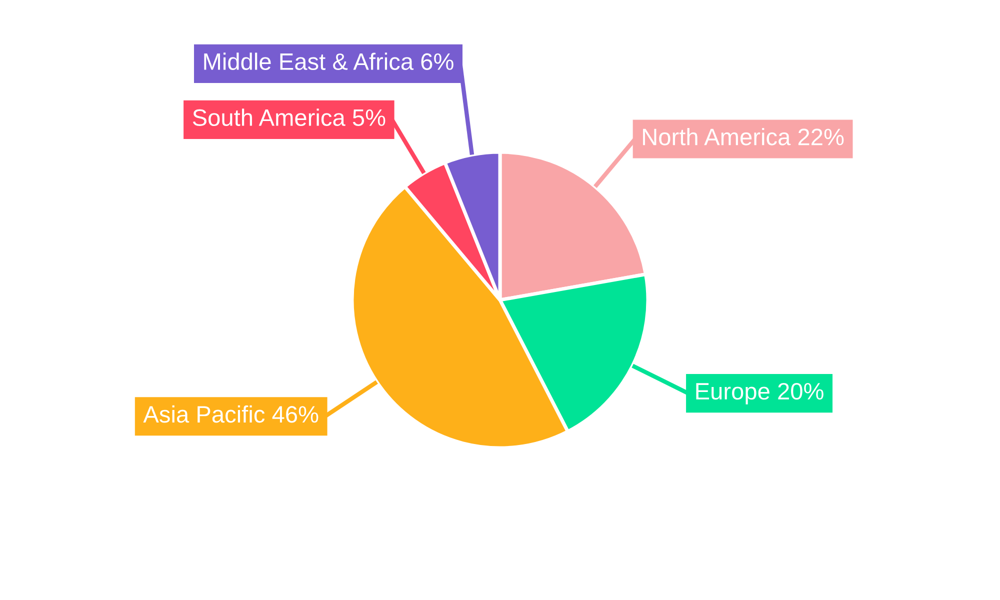  Describe the element at coordinates (329, 61) in the screenshot. I see `slice-label: Middle East & Africa 6%` at that location.